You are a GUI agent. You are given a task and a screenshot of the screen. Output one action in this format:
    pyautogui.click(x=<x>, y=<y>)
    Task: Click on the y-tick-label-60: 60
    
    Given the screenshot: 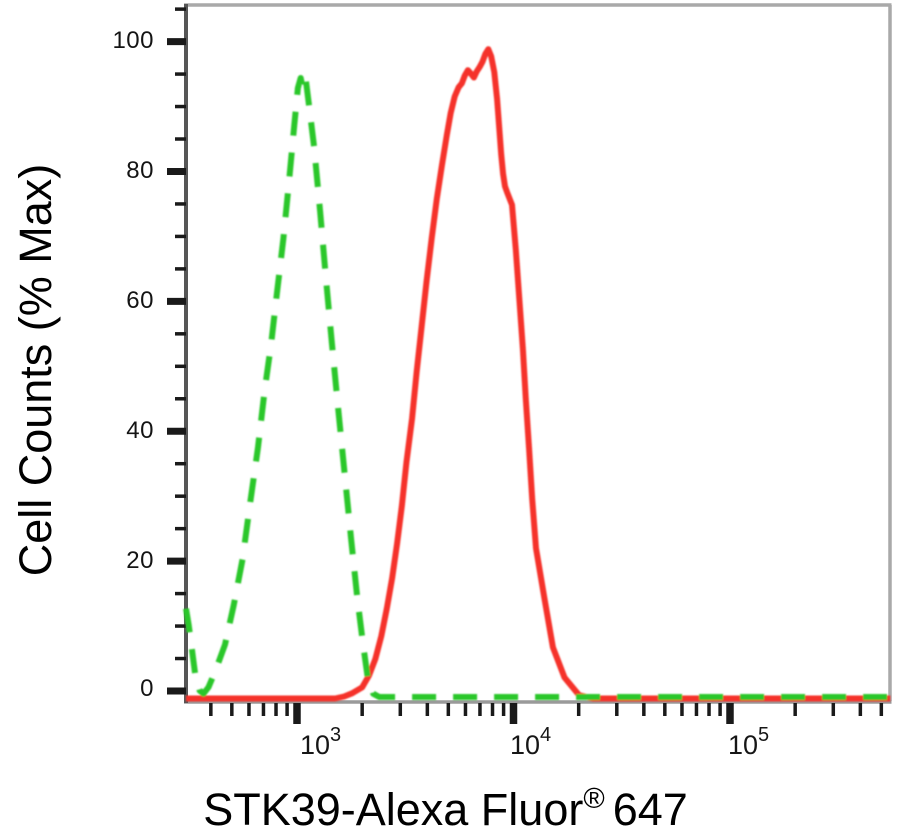 What is the action you would take?
    pyautogui.click(x=140, y=300)
    